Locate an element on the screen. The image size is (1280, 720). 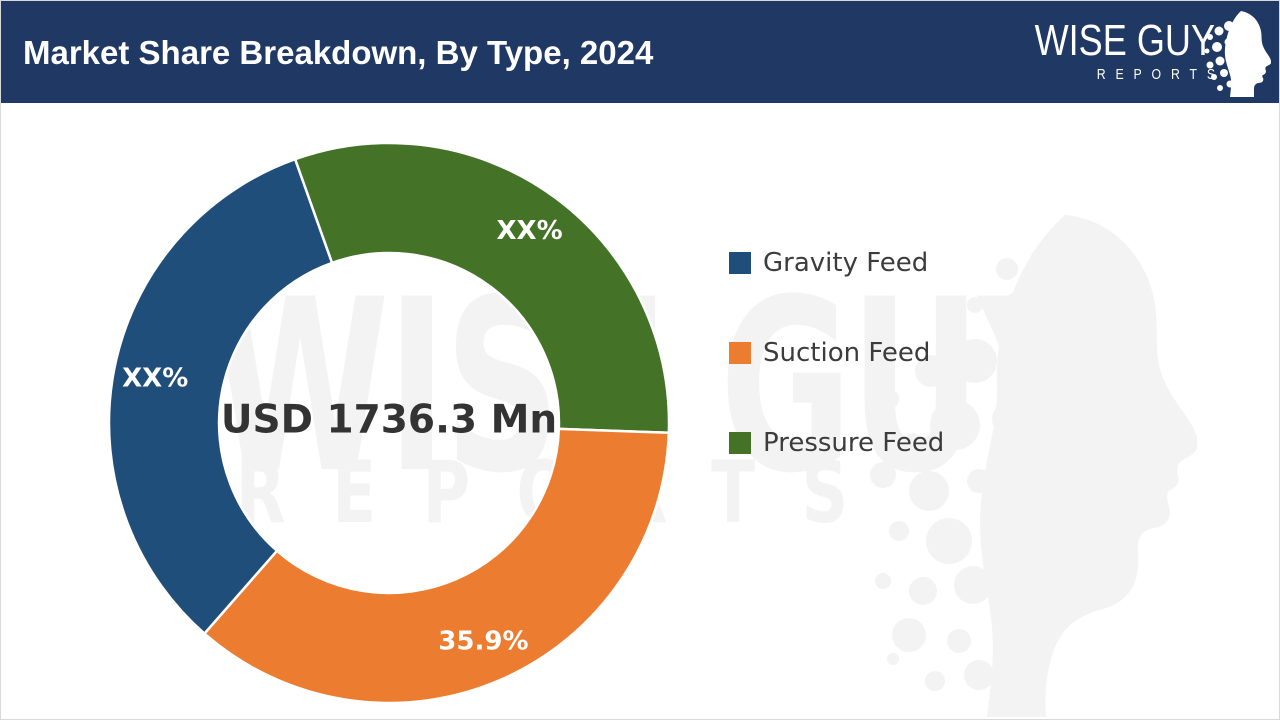
donut-segment-pressure-feed is located at coordinates (482, 288).